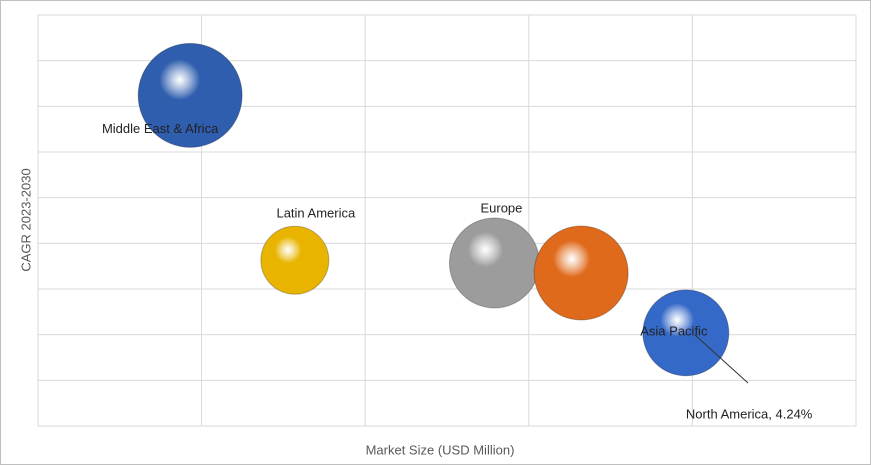 This screenshot has height=465, width=871. What do you see at coordinates (25, 219) in the screenshot?
I see `y-axis-title: CAGR 2023-2030` at bounding box center [25, 219].